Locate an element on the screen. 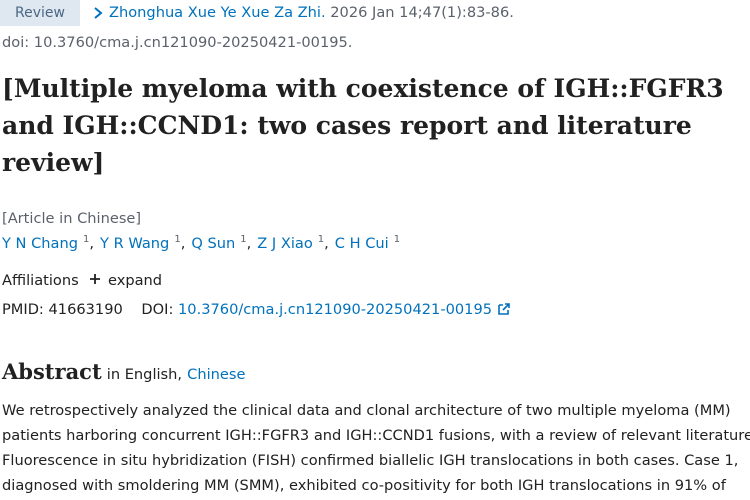 The width and height of the screenshot is (750, 500). pmid: 41663190 is located at coordinates (85, 309).